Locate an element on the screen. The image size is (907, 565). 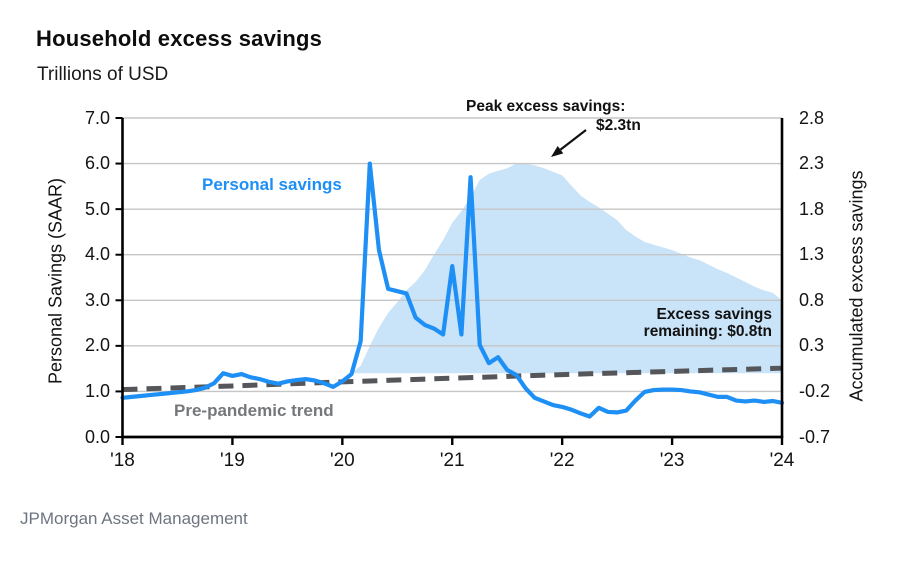
remaining-annotation-line2: remaining: $0.8tn is located at coordinates (707, 331).